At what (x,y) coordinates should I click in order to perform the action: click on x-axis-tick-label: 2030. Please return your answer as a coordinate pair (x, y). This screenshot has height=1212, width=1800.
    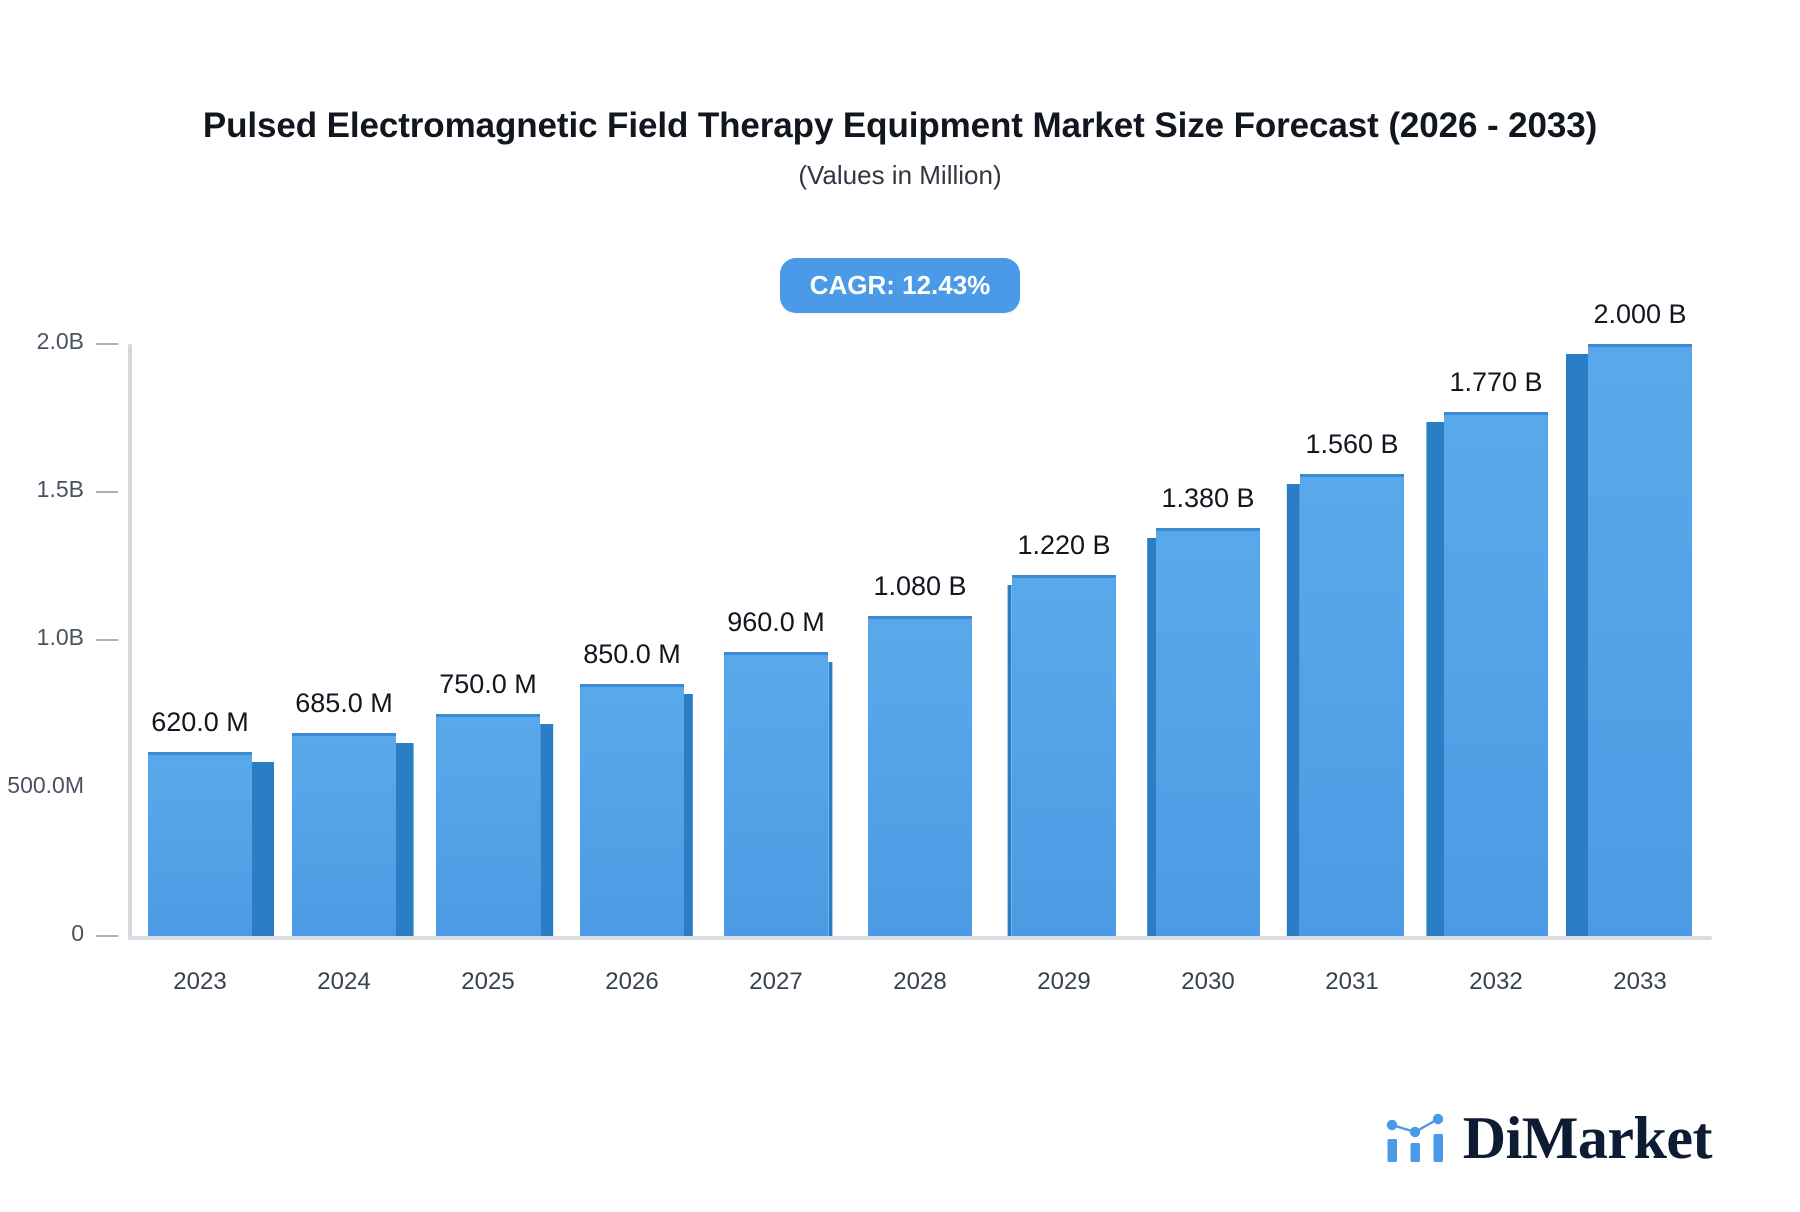
    Looking at the image, I should click on (1208, 981).